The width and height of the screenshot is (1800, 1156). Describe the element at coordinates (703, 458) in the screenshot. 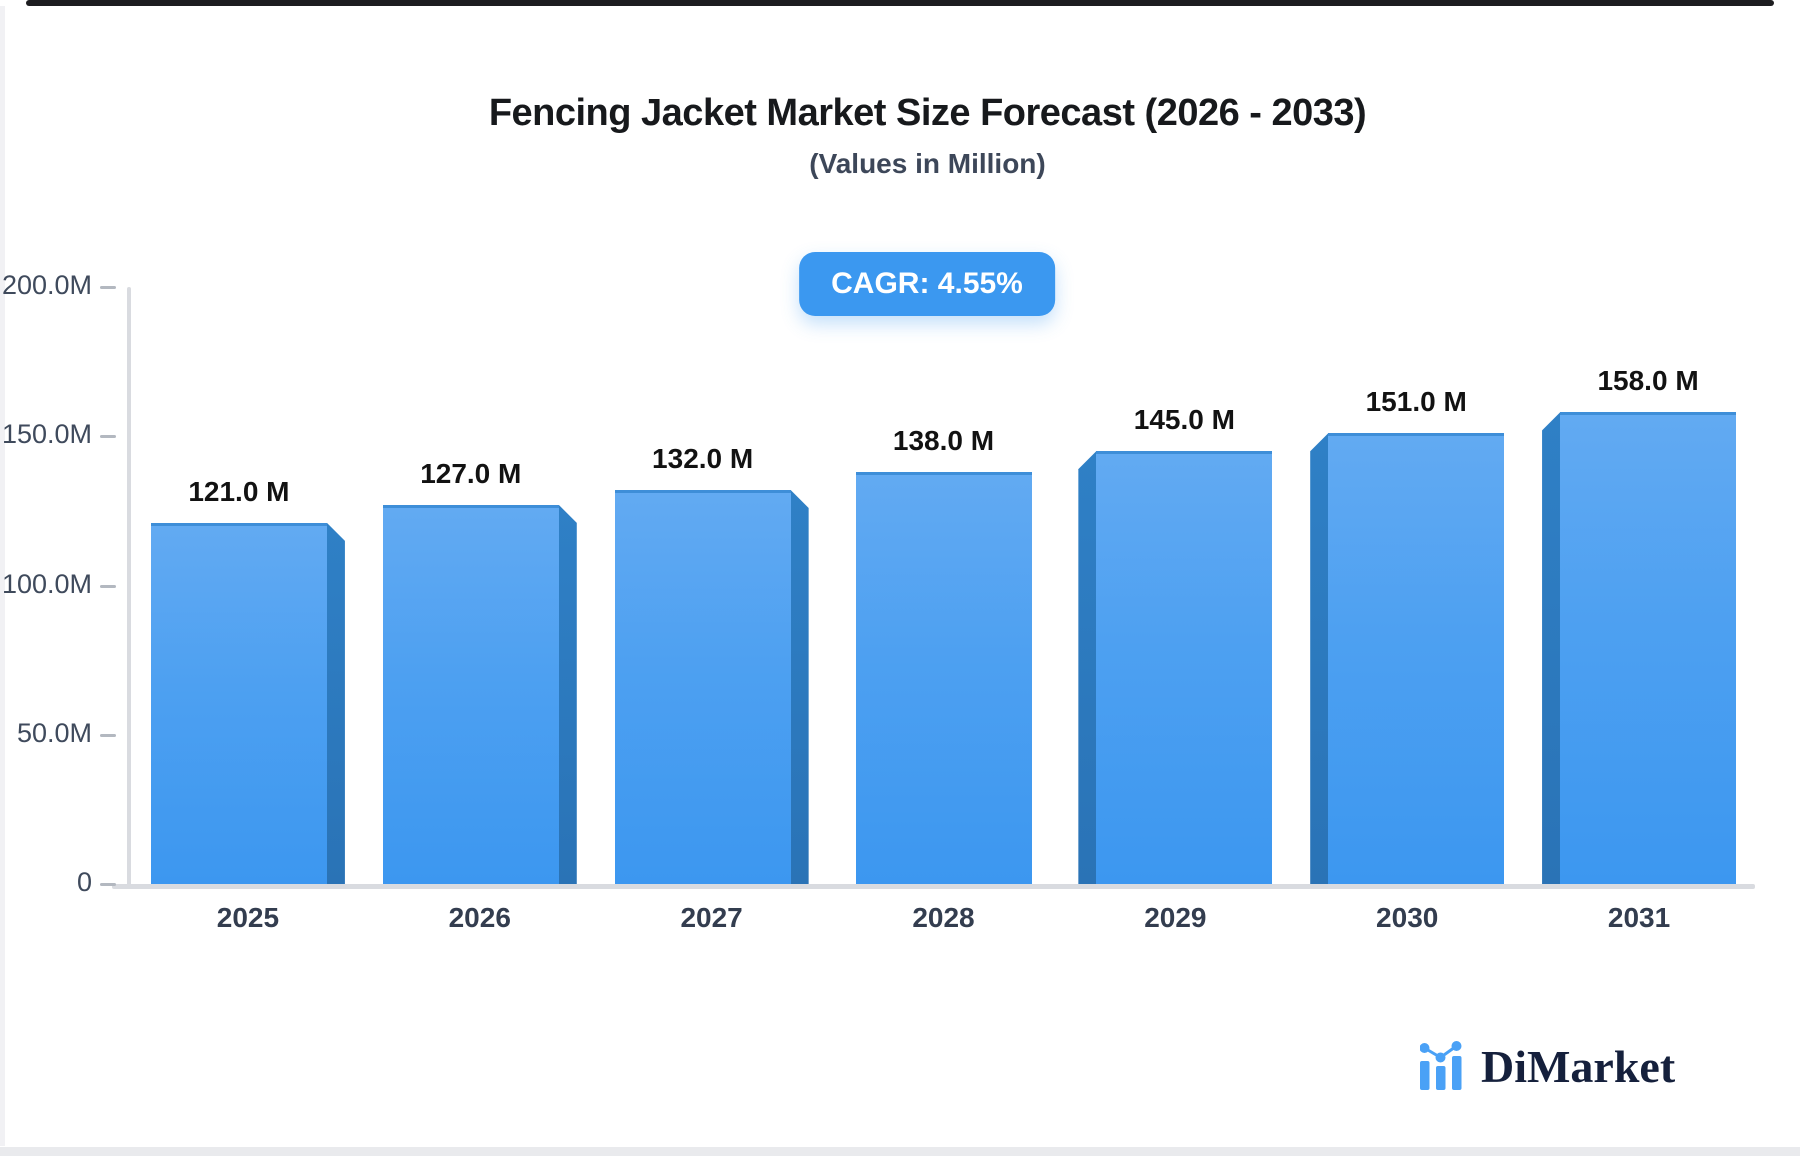

I see `bar-value-label: 132.0 M` at that location.